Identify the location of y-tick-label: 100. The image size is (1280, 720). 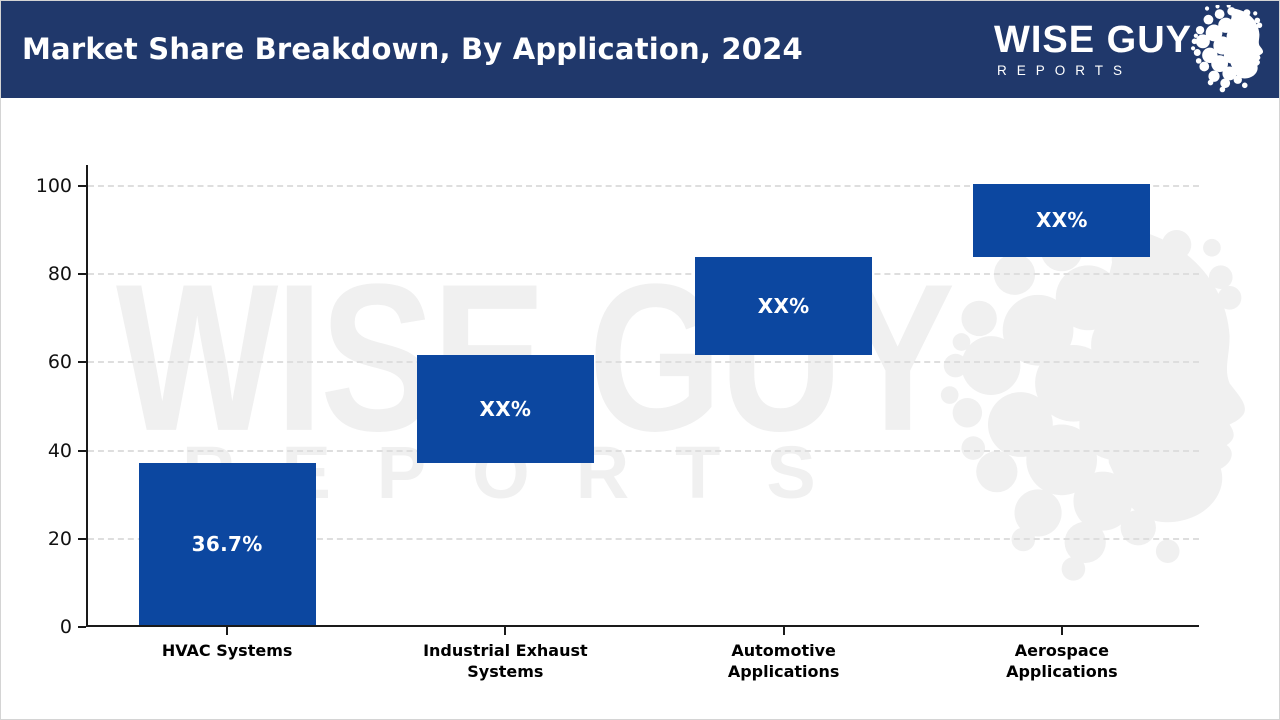
(53, 186).